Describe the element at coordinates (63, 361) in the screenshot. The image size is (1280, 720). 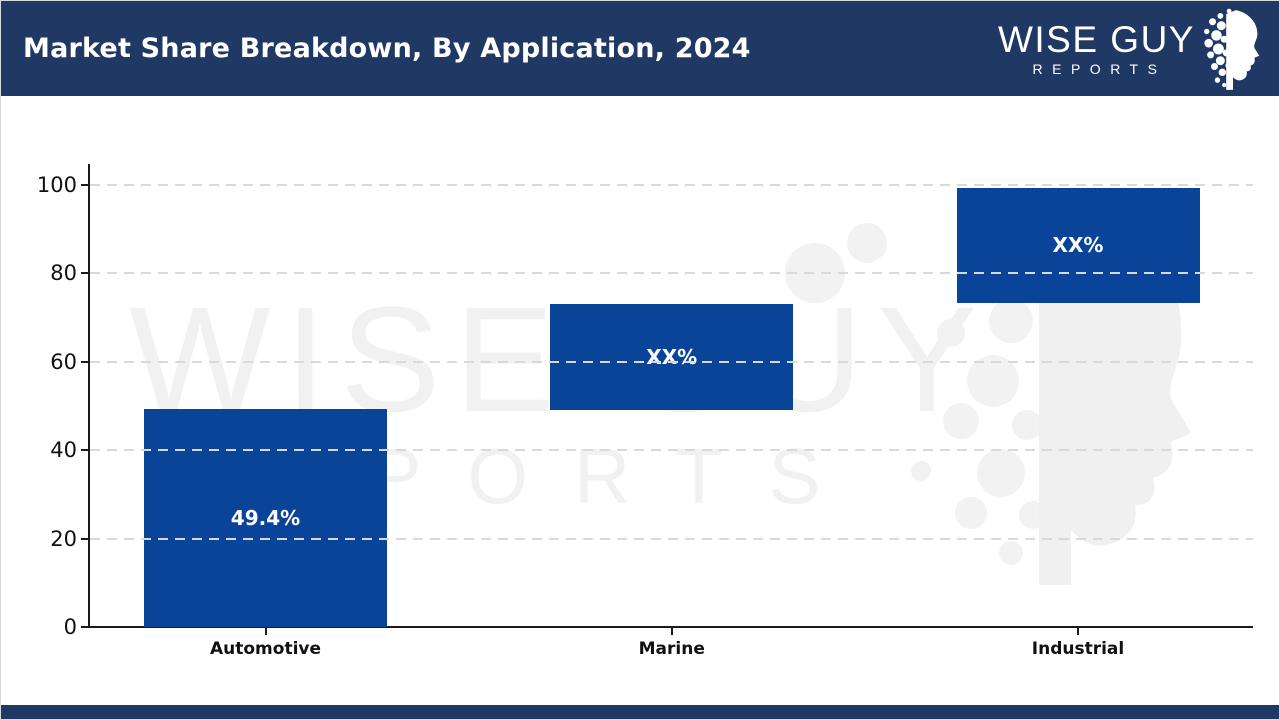
I see `y-tick-label: 60` at that location.